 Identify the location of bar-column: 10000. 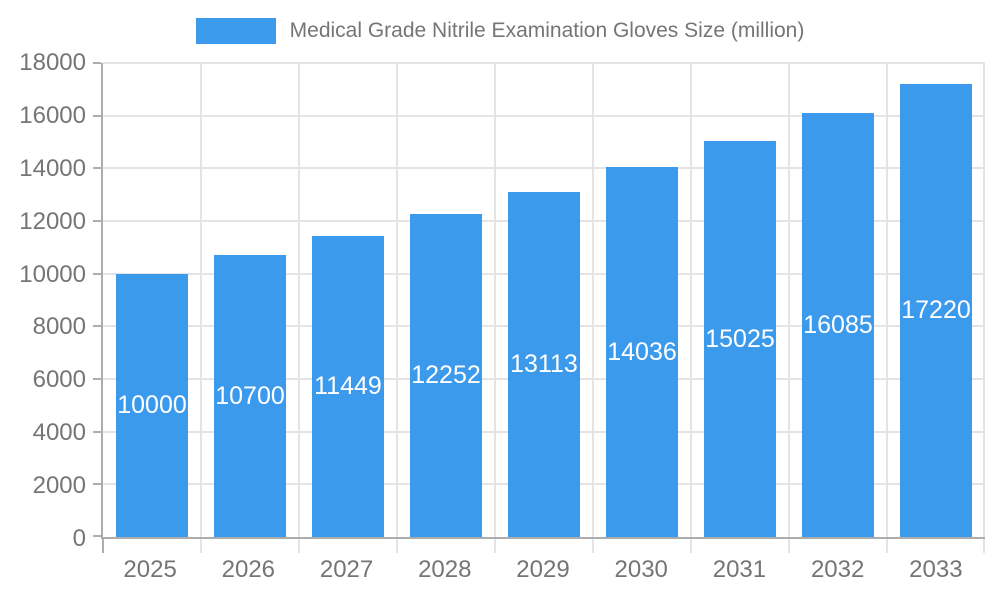
(152, 300).